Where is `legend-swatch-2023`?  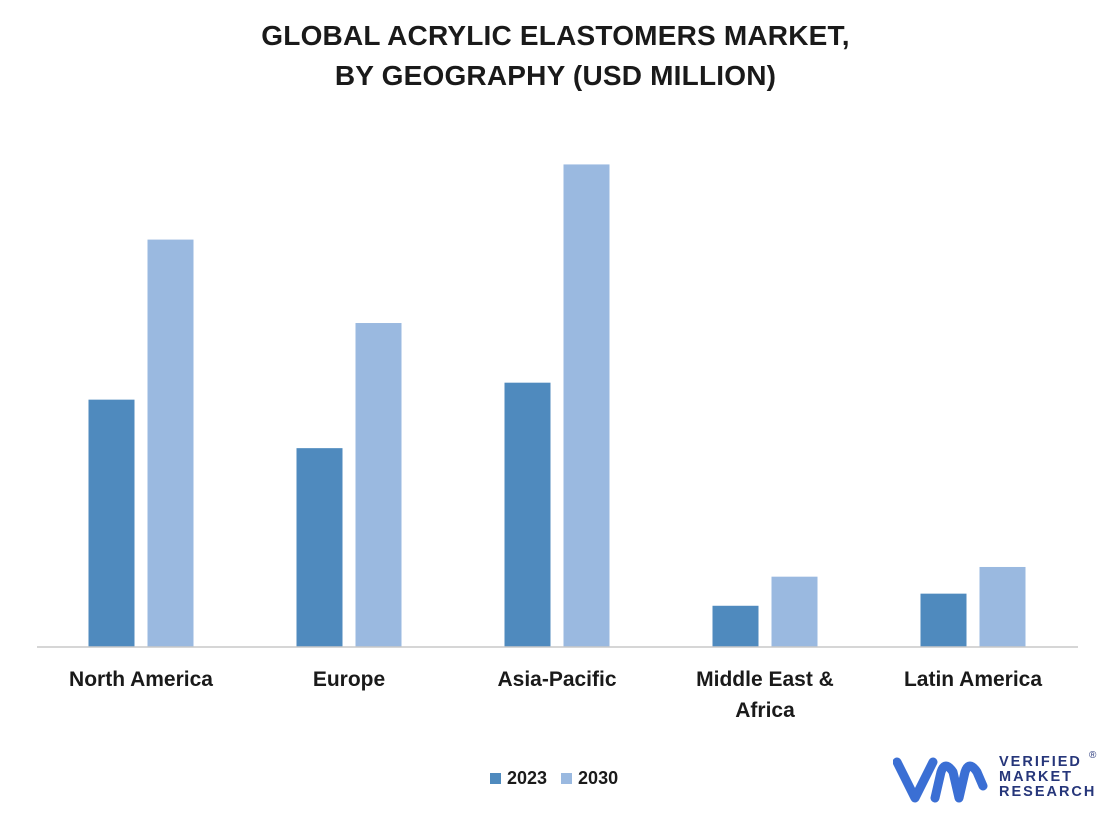 legend-swatch-2023 is located at coordinates (495, 778).